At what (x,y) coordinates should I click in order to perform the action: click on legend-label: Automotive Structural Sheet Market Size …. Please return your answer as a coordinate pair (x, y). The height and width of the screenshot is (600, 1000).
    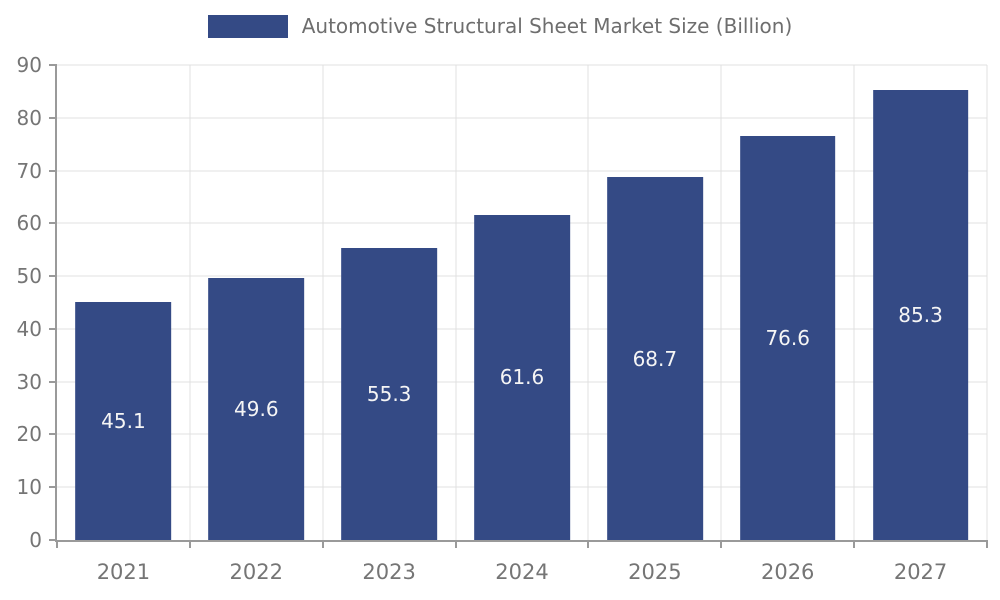
    Looking at the image, I should click on (547, 26).